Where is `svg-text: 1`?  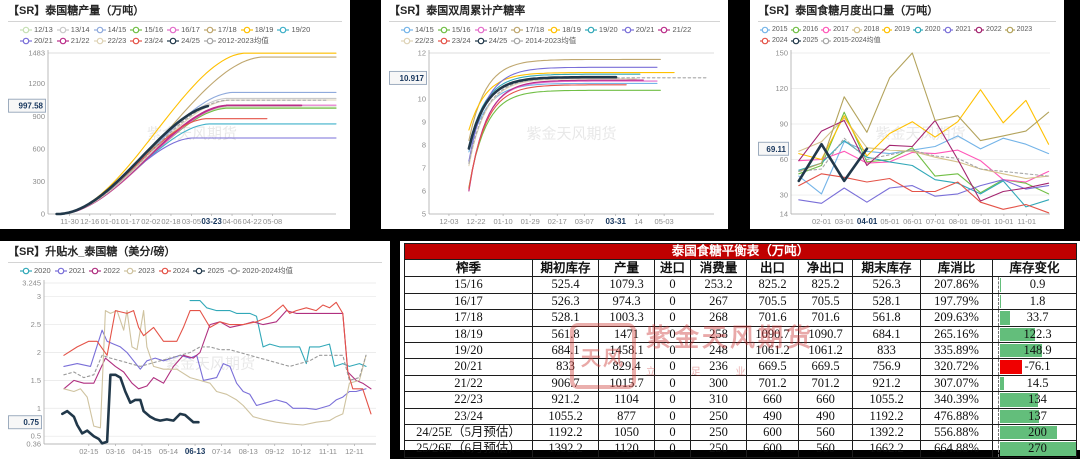
svg-text: 1 is located at coordinates (39, 408).